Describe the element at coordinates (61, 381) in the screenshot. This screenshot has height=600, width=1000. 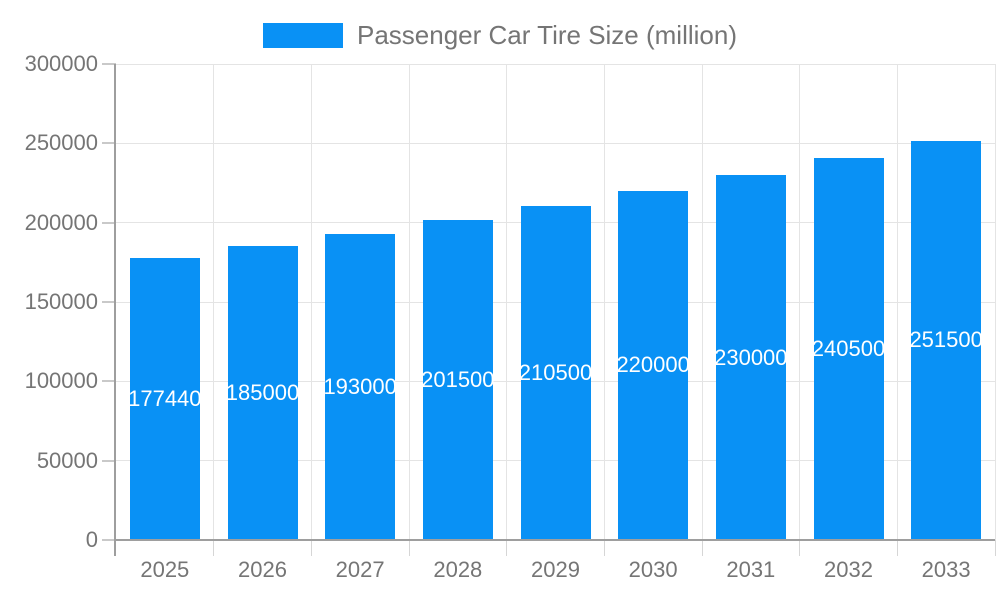
I see `y-axis-tick-label: 100000` at that location.